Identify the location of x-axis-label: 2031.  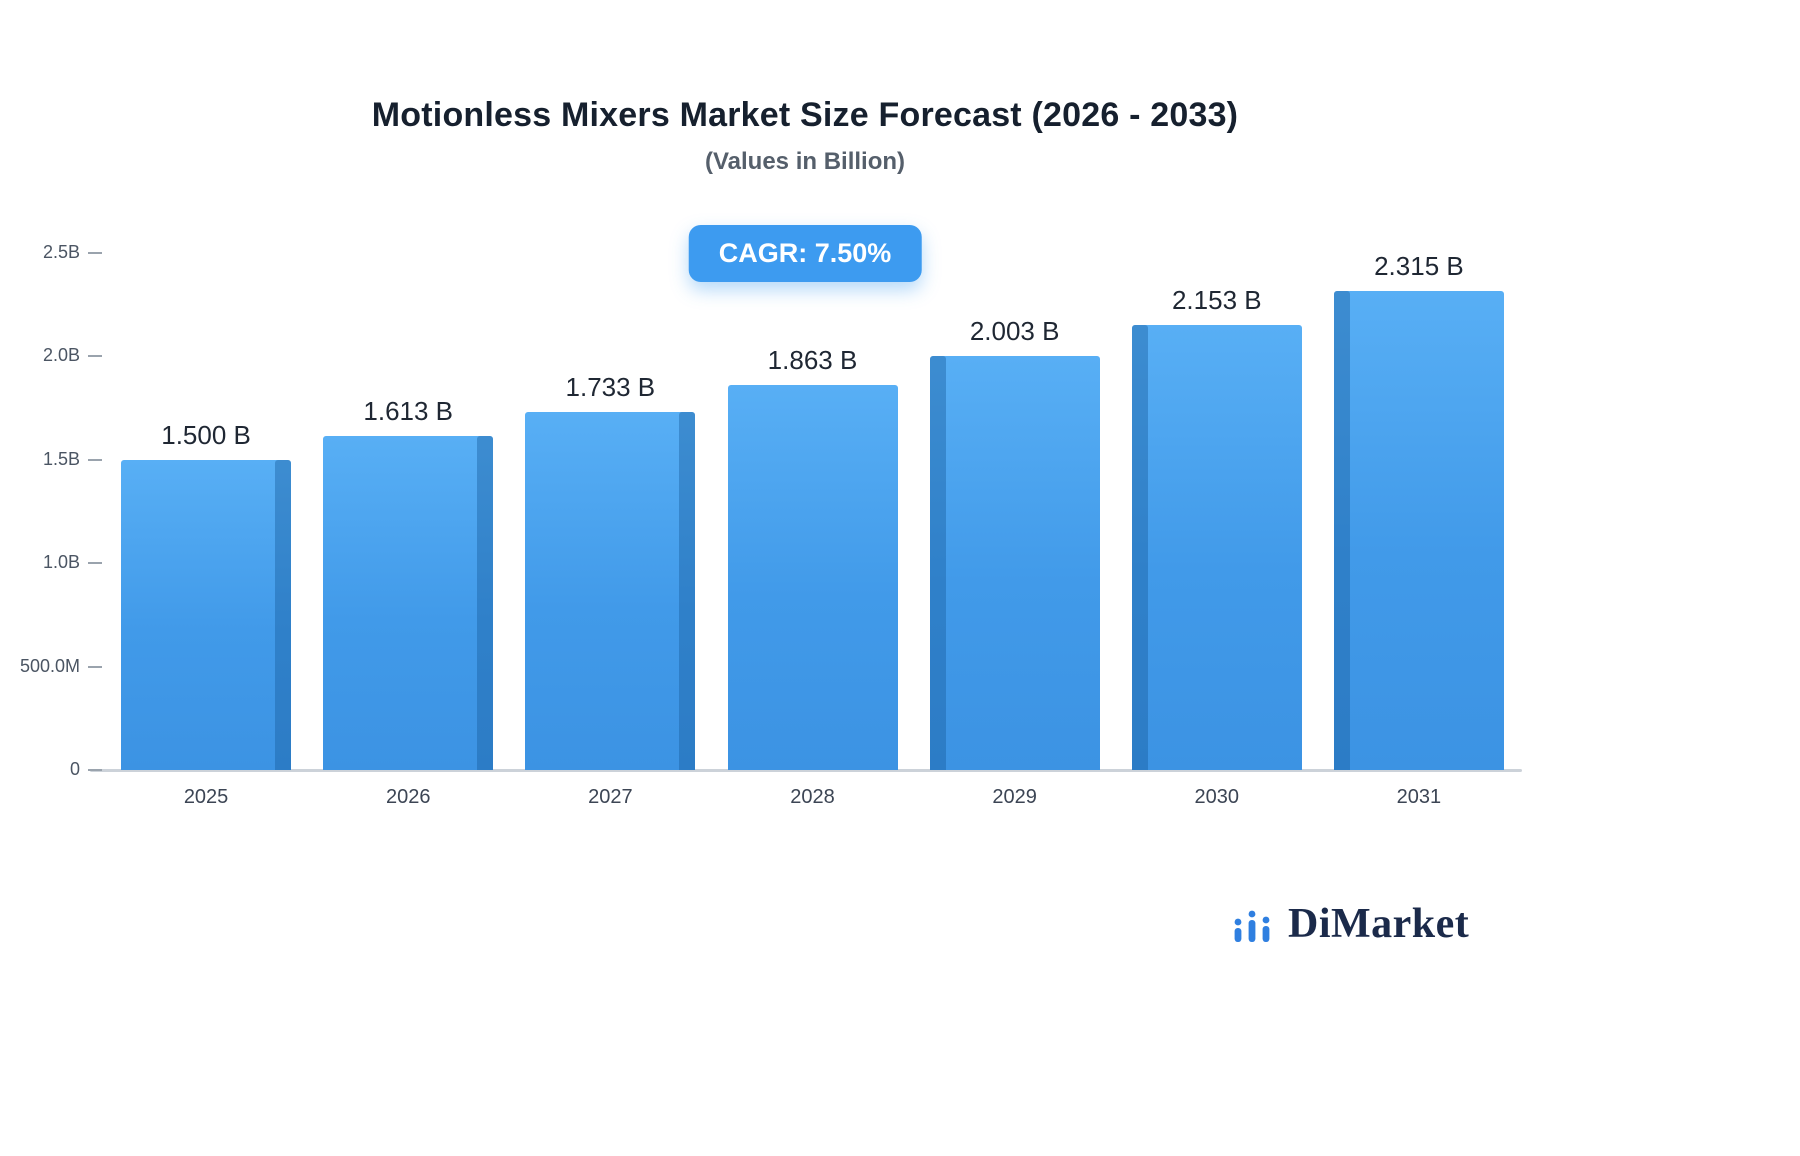
(1419, 797).